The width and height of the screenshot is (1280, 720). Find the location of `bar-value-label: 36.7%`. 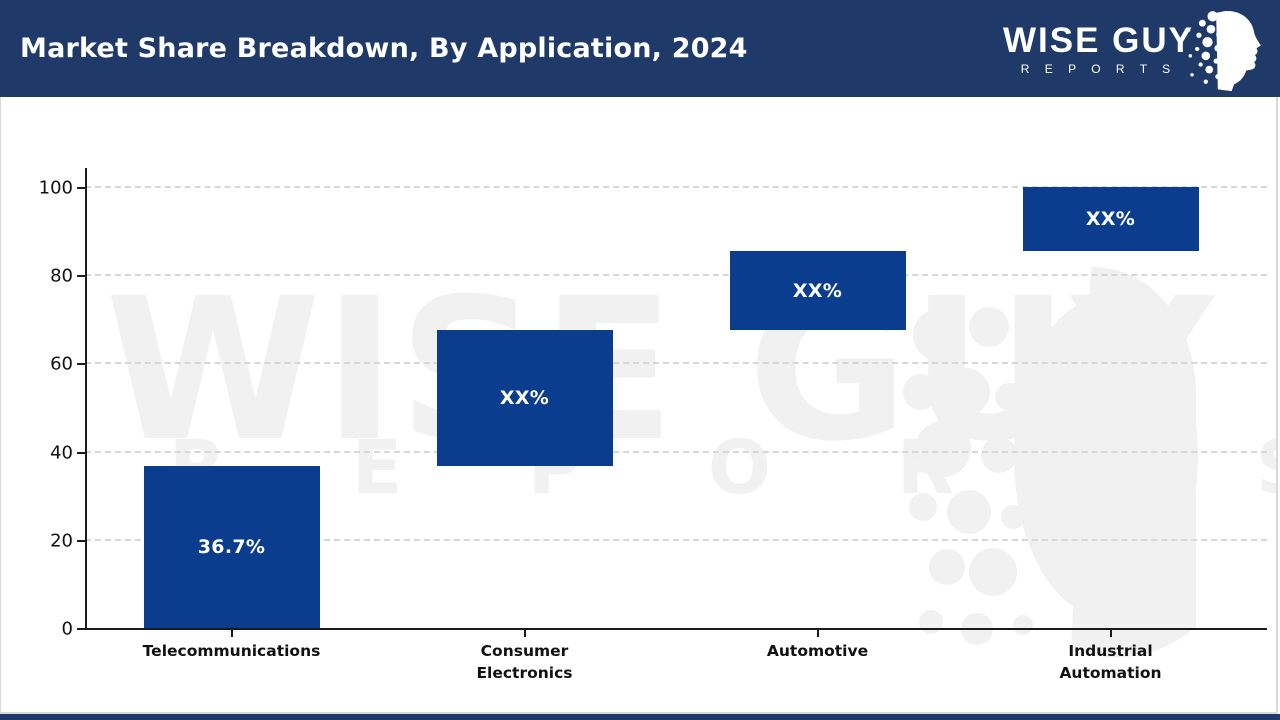

bar-value-label: 36.7% is located at coordinates (231, 547).